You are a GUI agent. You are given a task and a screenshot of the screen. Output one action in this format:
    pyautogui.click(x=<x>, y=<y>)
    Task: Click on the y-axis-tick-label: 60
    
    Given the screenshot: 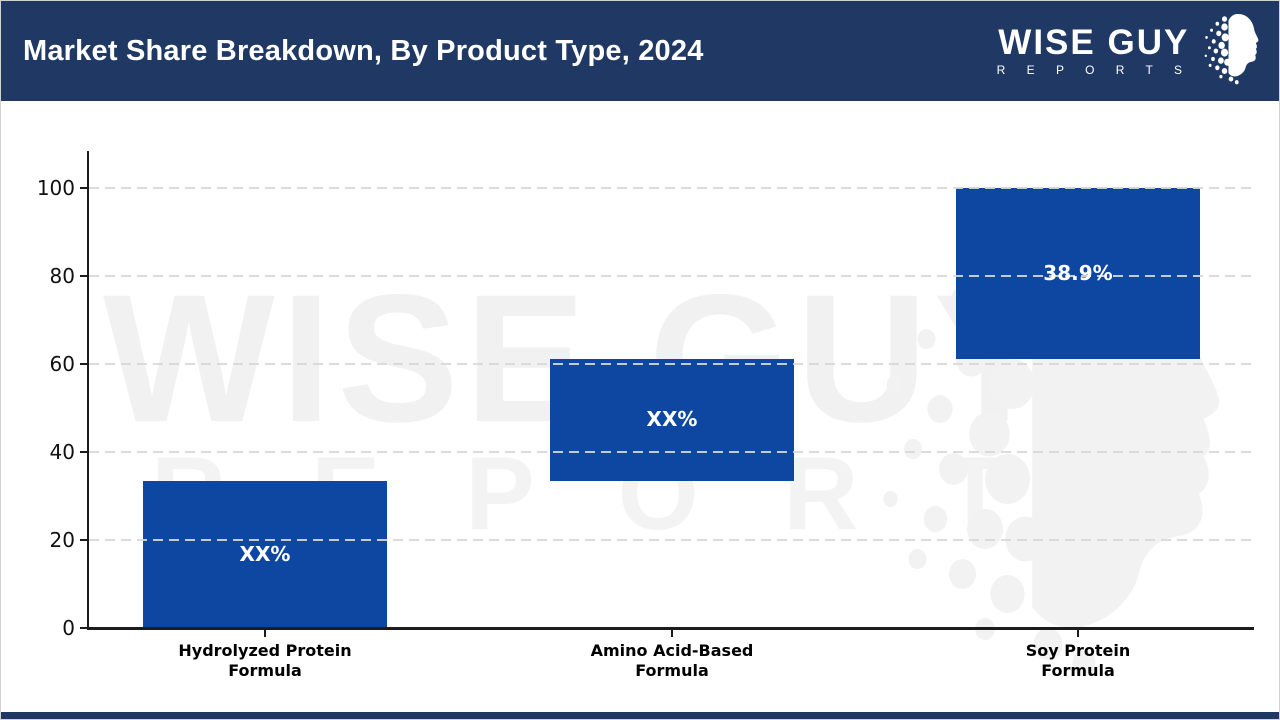 What is the action you would take?
    pyautogui.click(x=62, y=364)
    